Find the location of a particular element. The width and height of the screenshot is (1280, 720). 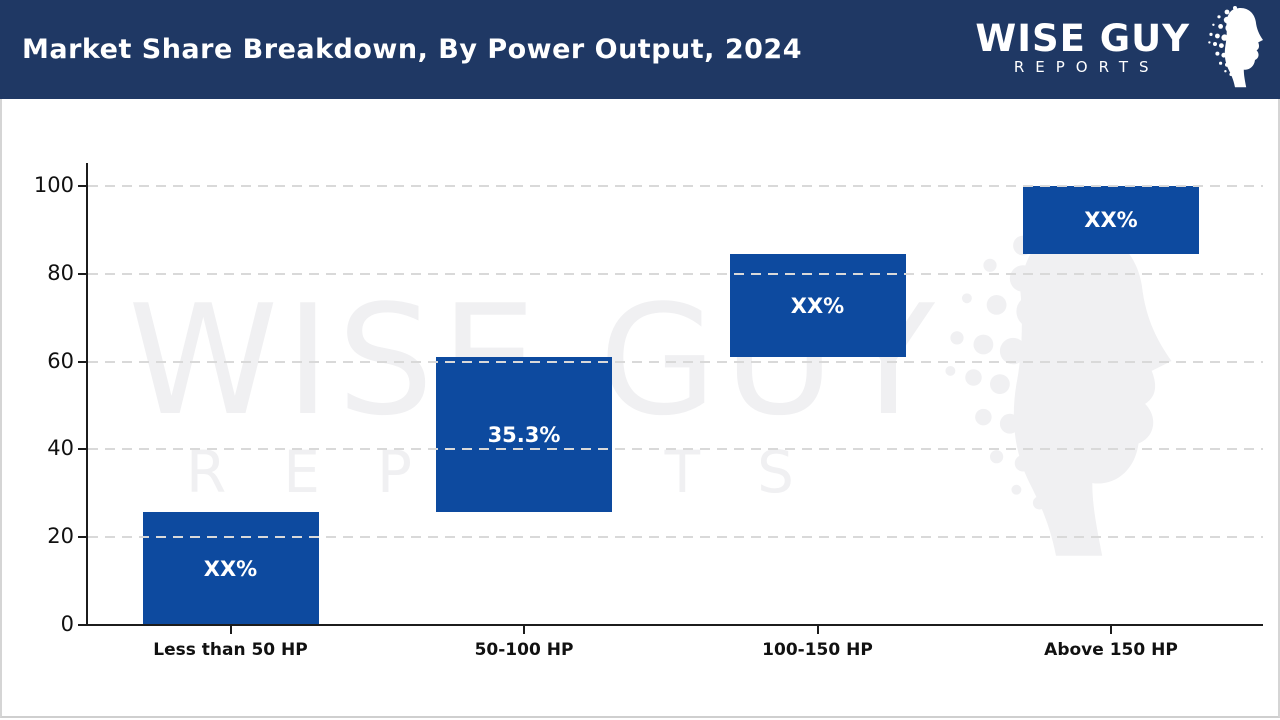

x-category-label: Above 150 HP is located at coordinates (1111, 650).